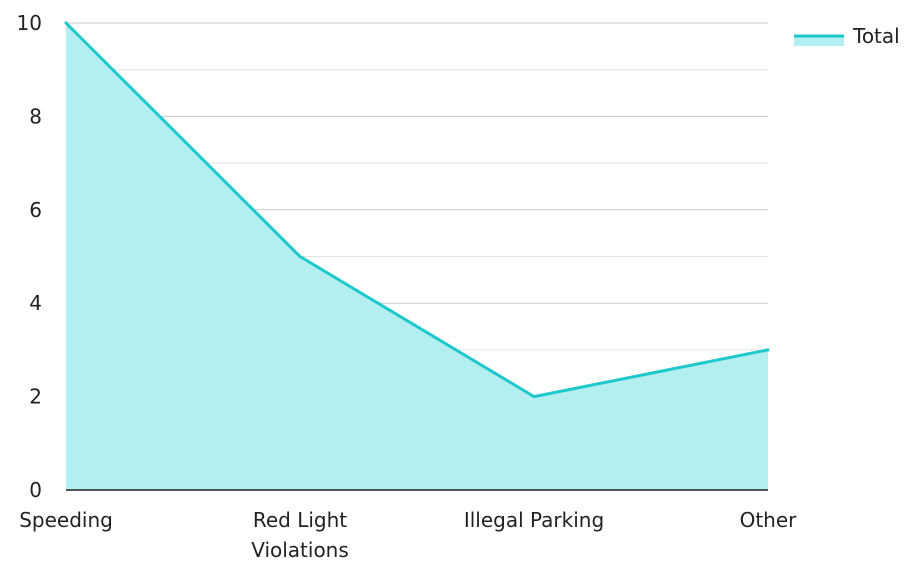  Describe the element at coordinates (35, 397) in the screenshot. I see `y-tick-label: 2` at that location.